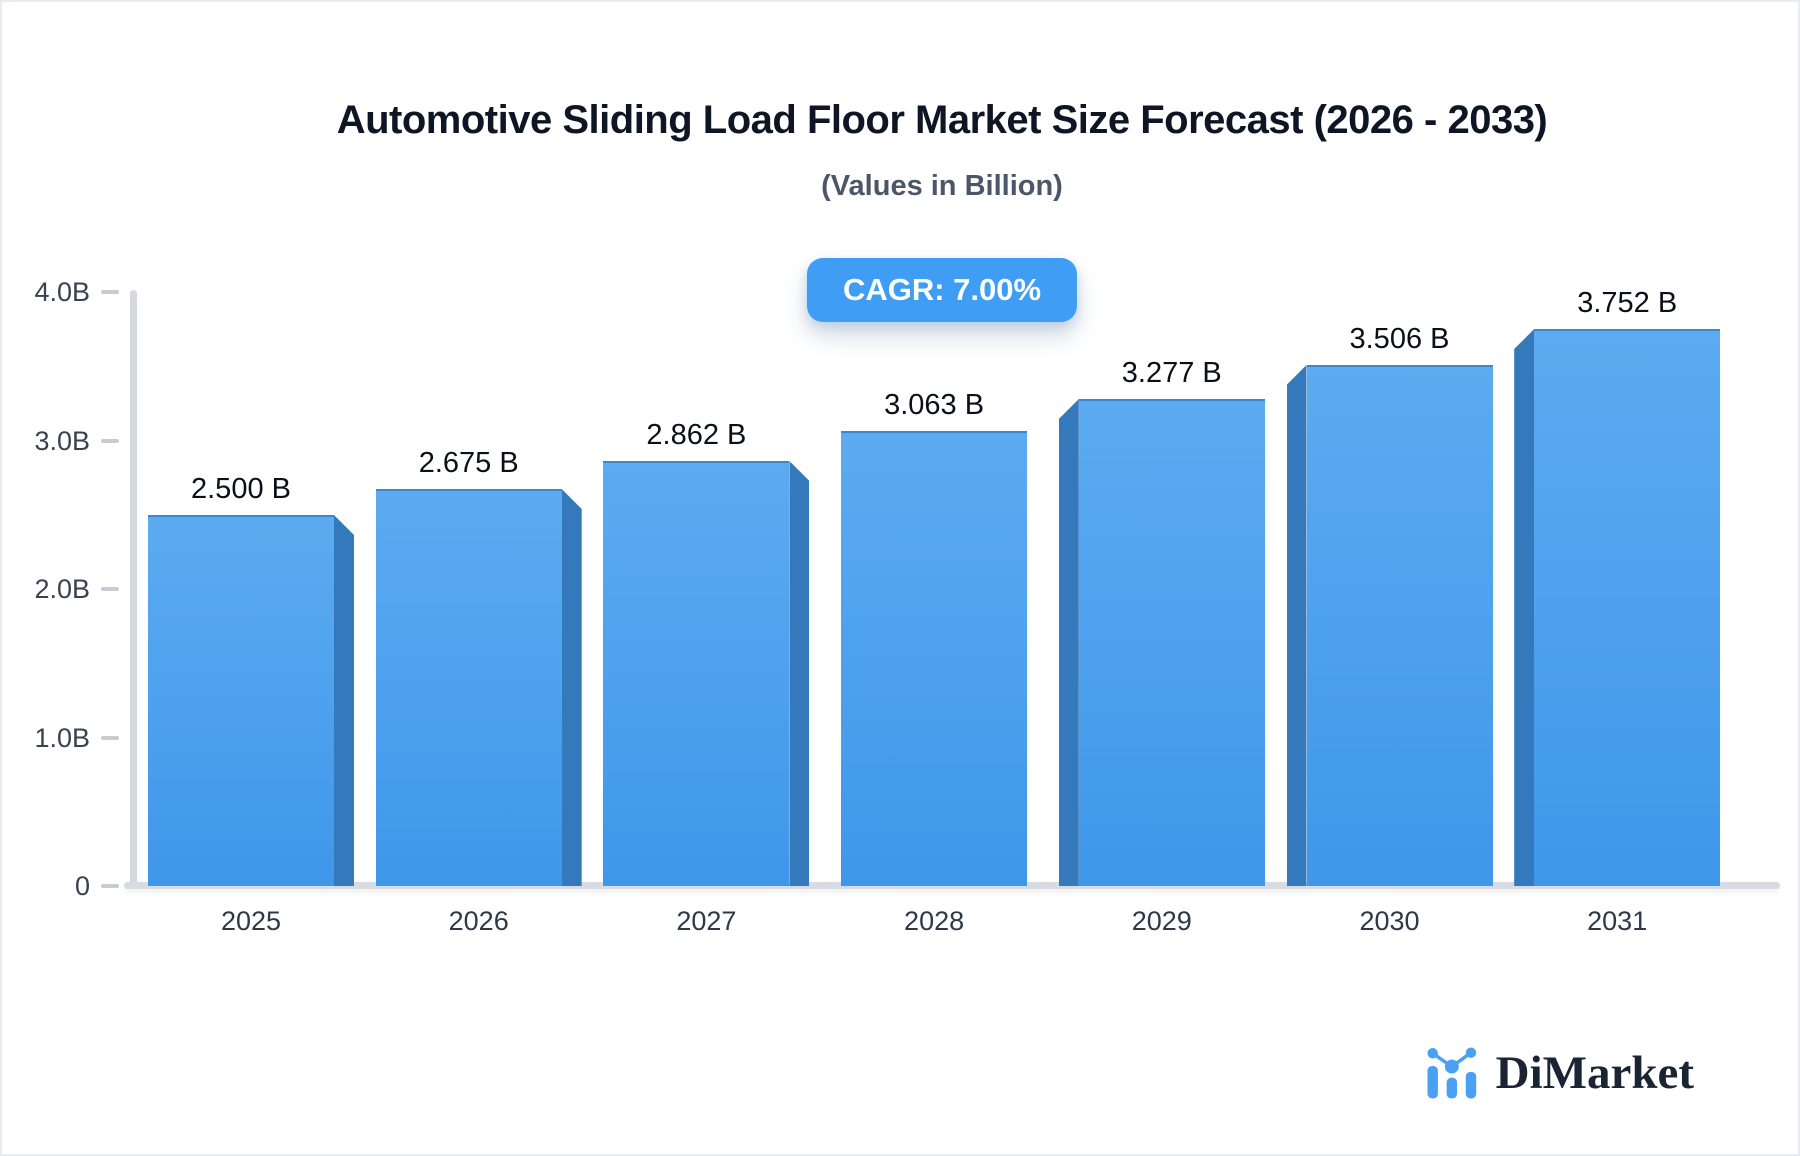 This screenshot has width=1800, height=1156. What do you see at coordinates (62, 737) in the screenshot?
I see `y-tick-label: 1.0B` at bounding box center [62, 737].